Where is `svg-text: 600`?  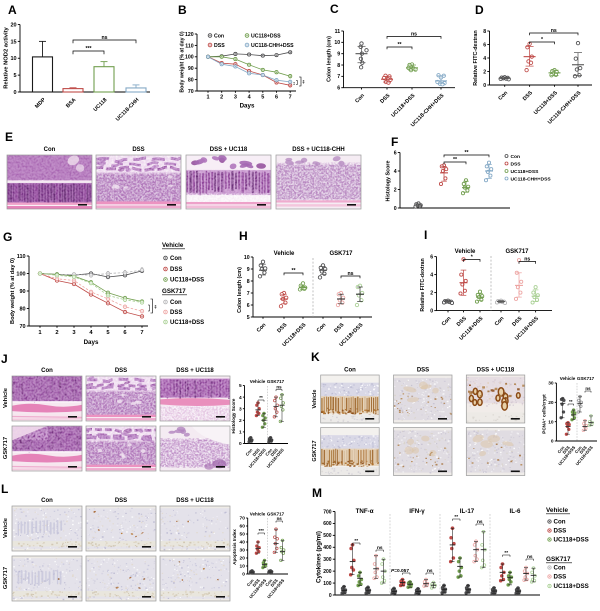 svg-text: 600 is located at coordinates (327, 524).